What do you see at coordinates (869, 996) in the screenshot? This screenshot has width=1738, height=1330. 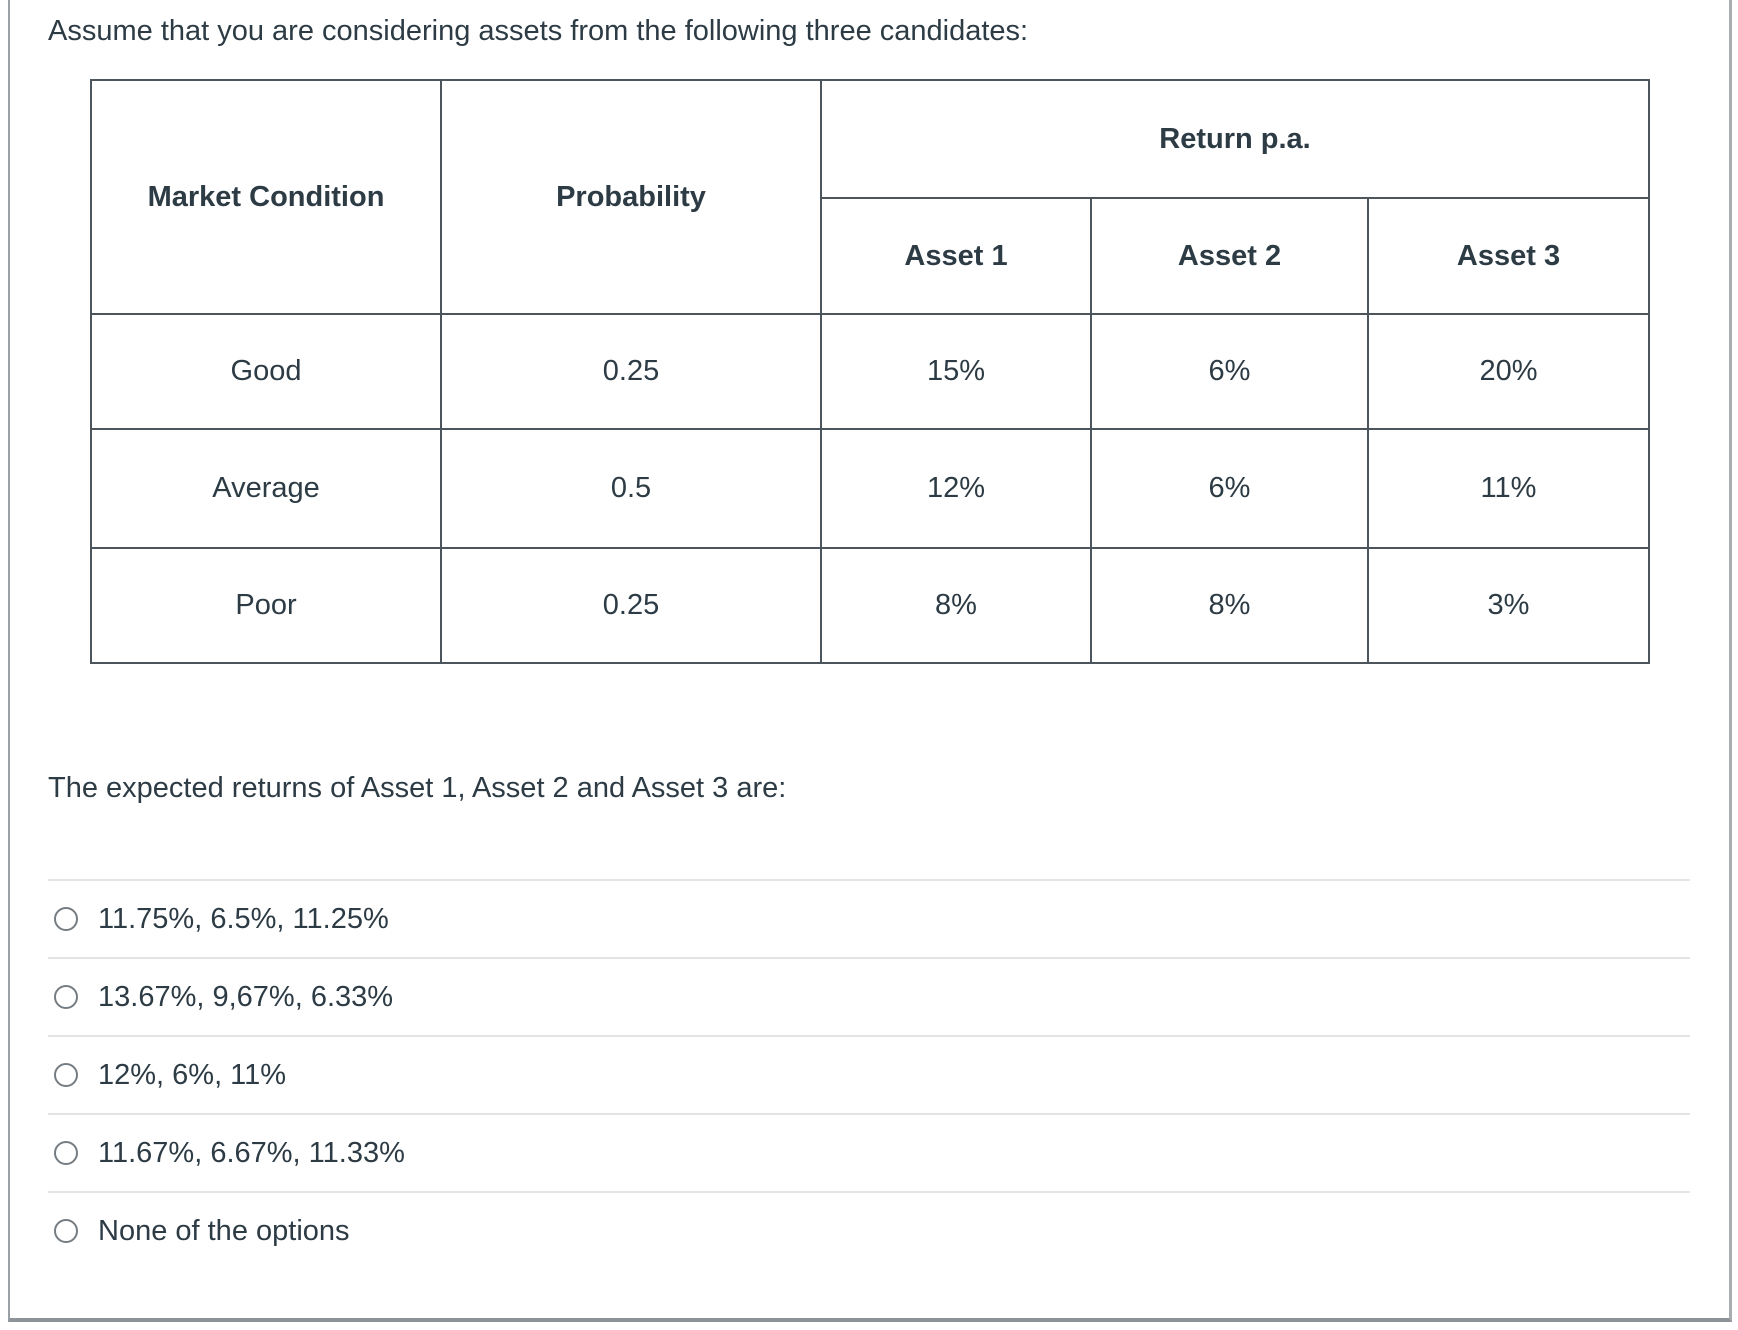 I see `answer-option-2: 13.67%, 9,67%, 6.33%` at bounding box center [869, 996].